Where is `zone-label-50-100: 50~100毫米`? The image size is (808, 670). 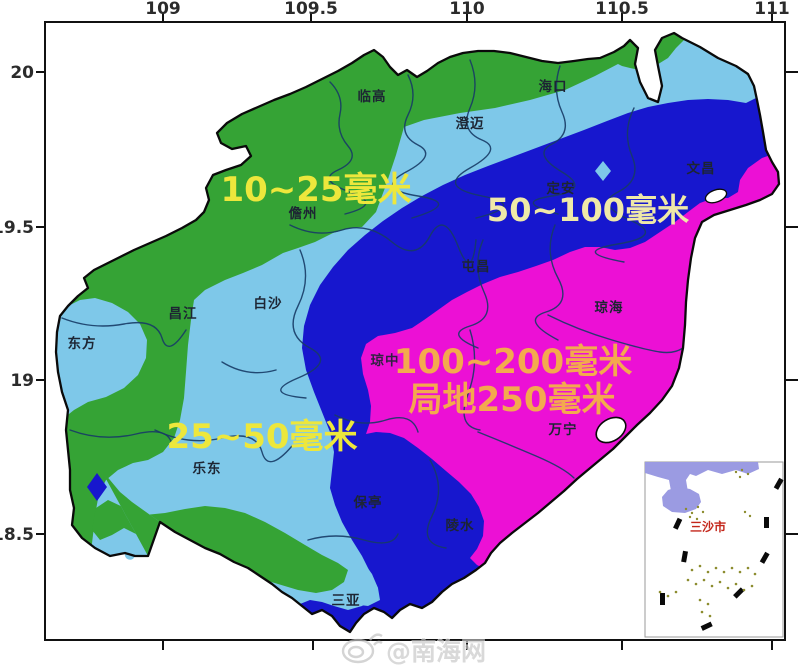
zone-label-50-100: 50~100毫米 is located at coordinates (588, 210).